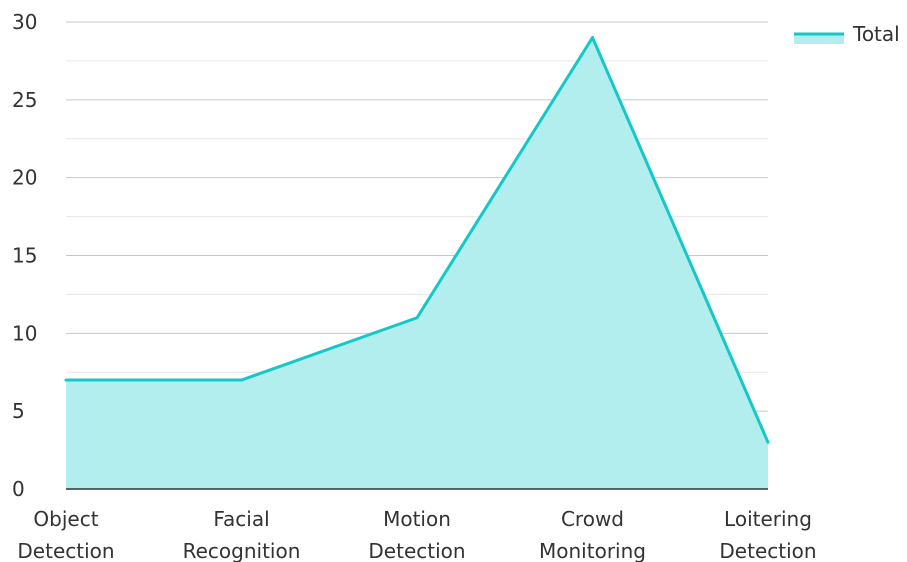 Image resolution: width=907 pixels, height=562 pixels. I want to click on x-tick-label: Object Detection, so click(65, 534).